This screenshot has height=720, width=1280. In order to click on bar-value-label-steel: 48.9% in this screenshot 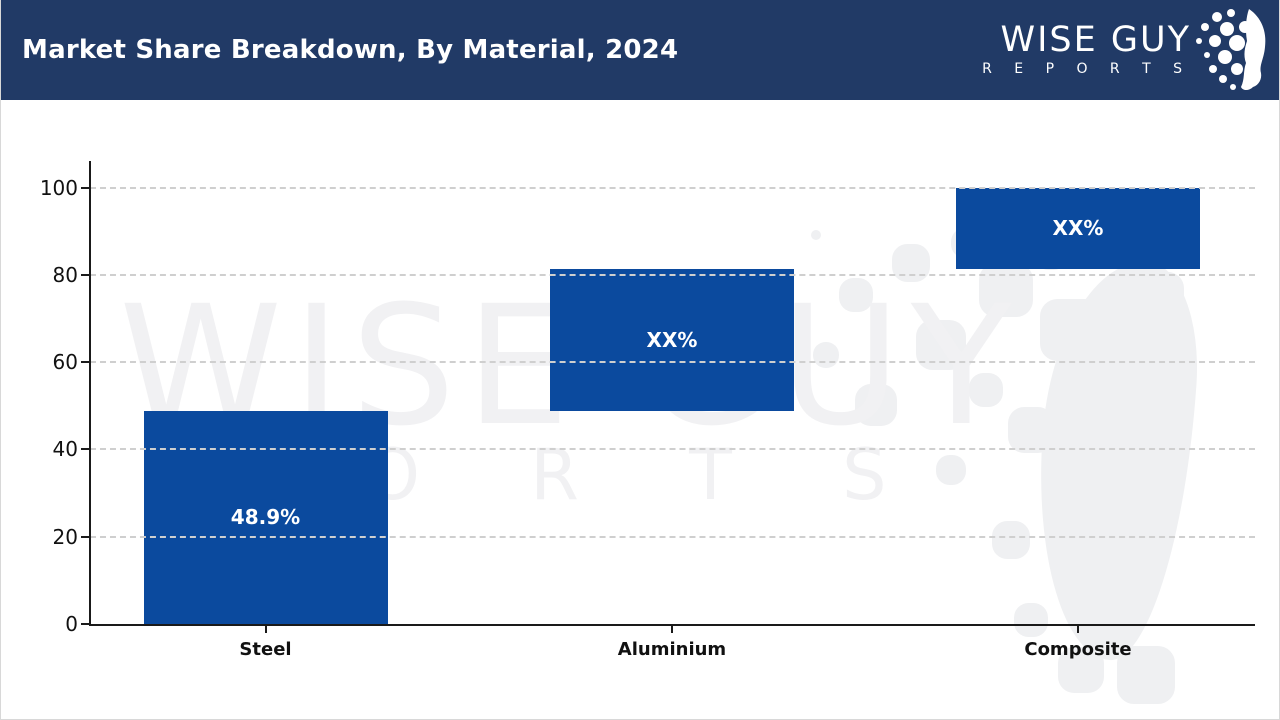, I will do `click(265, 517)`.